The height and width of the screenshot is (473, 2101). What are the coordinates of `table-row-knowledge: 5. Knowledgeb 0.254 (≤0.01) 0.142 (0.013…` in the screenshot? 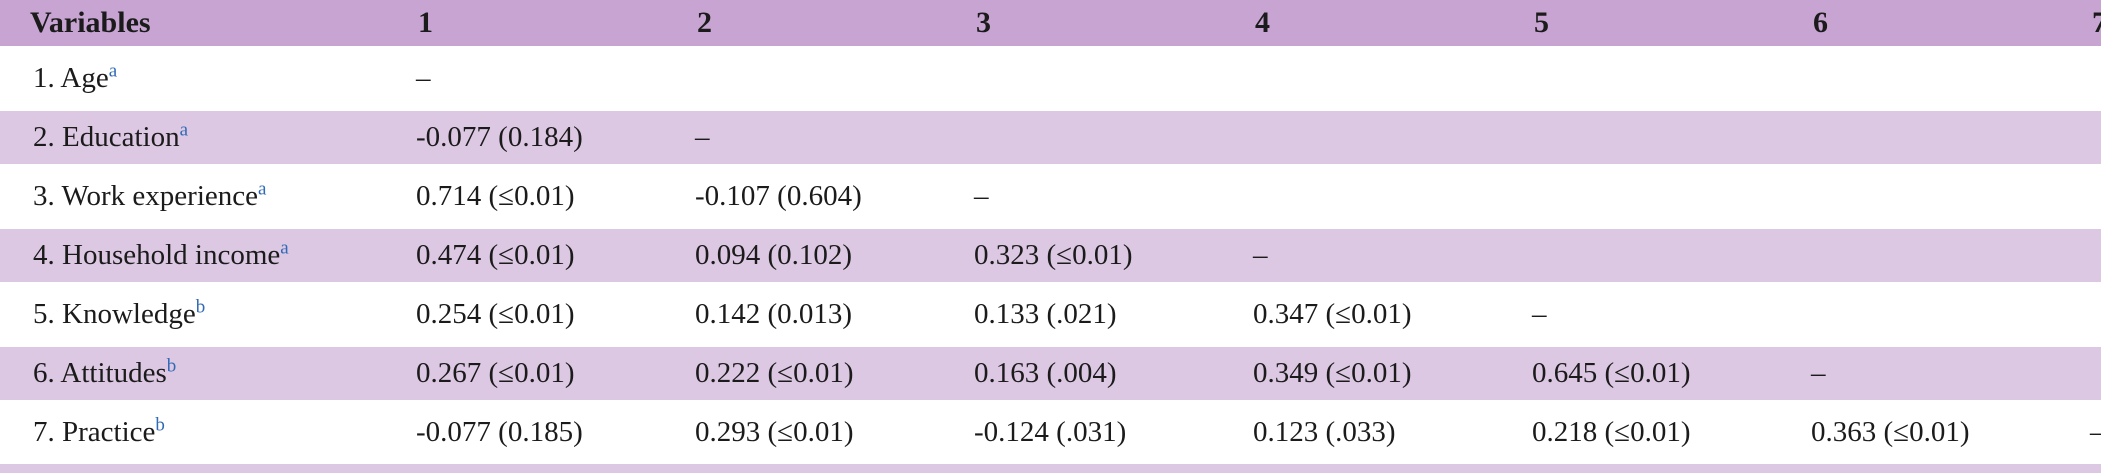 It's located at (1050, 313).